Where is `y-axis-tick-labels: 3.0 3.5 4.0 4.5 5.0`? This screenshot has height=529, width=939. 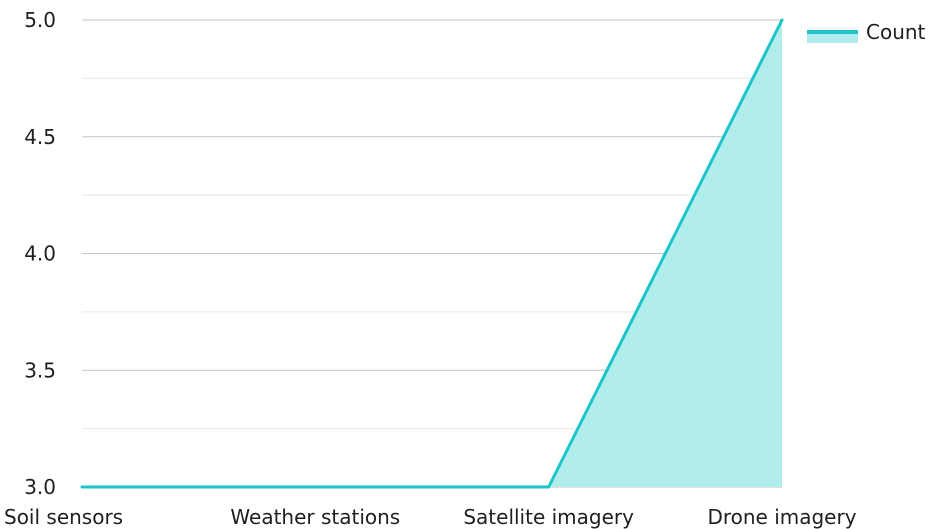
y-axis-tick-labels: 3.0 3.5 4.0 4.5 5.0 is located at coordinates (40, 253).